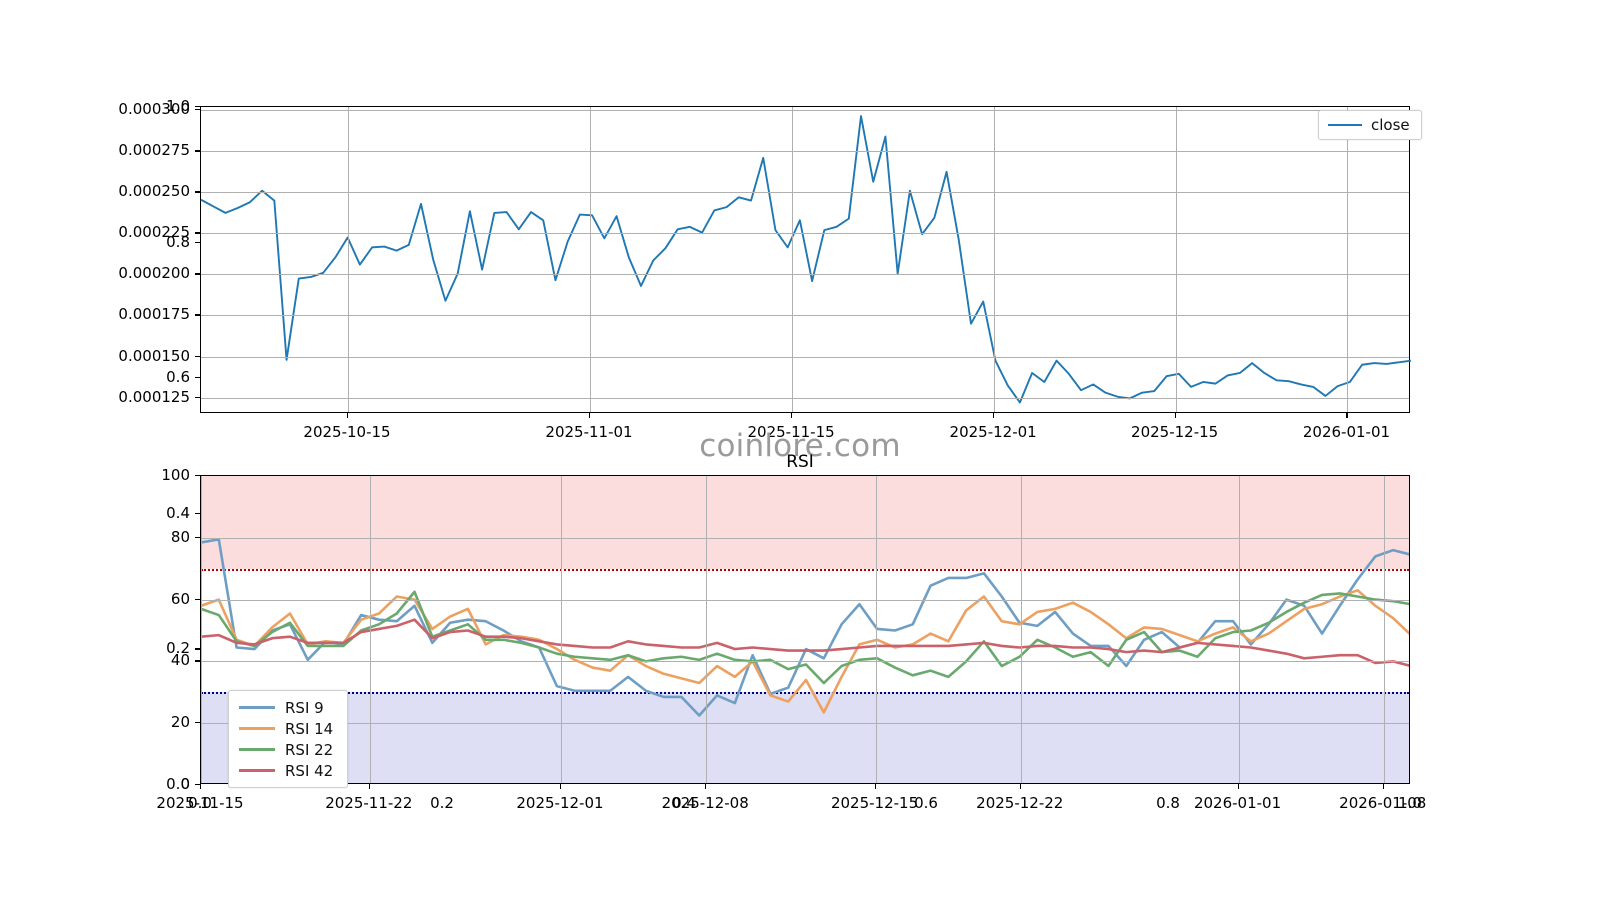 Image resolution: width=1600 pixels, height=900 pixels. Describe the element at coordinates (805, 522) in the screenshot. I see `overbought-zone` at that location.